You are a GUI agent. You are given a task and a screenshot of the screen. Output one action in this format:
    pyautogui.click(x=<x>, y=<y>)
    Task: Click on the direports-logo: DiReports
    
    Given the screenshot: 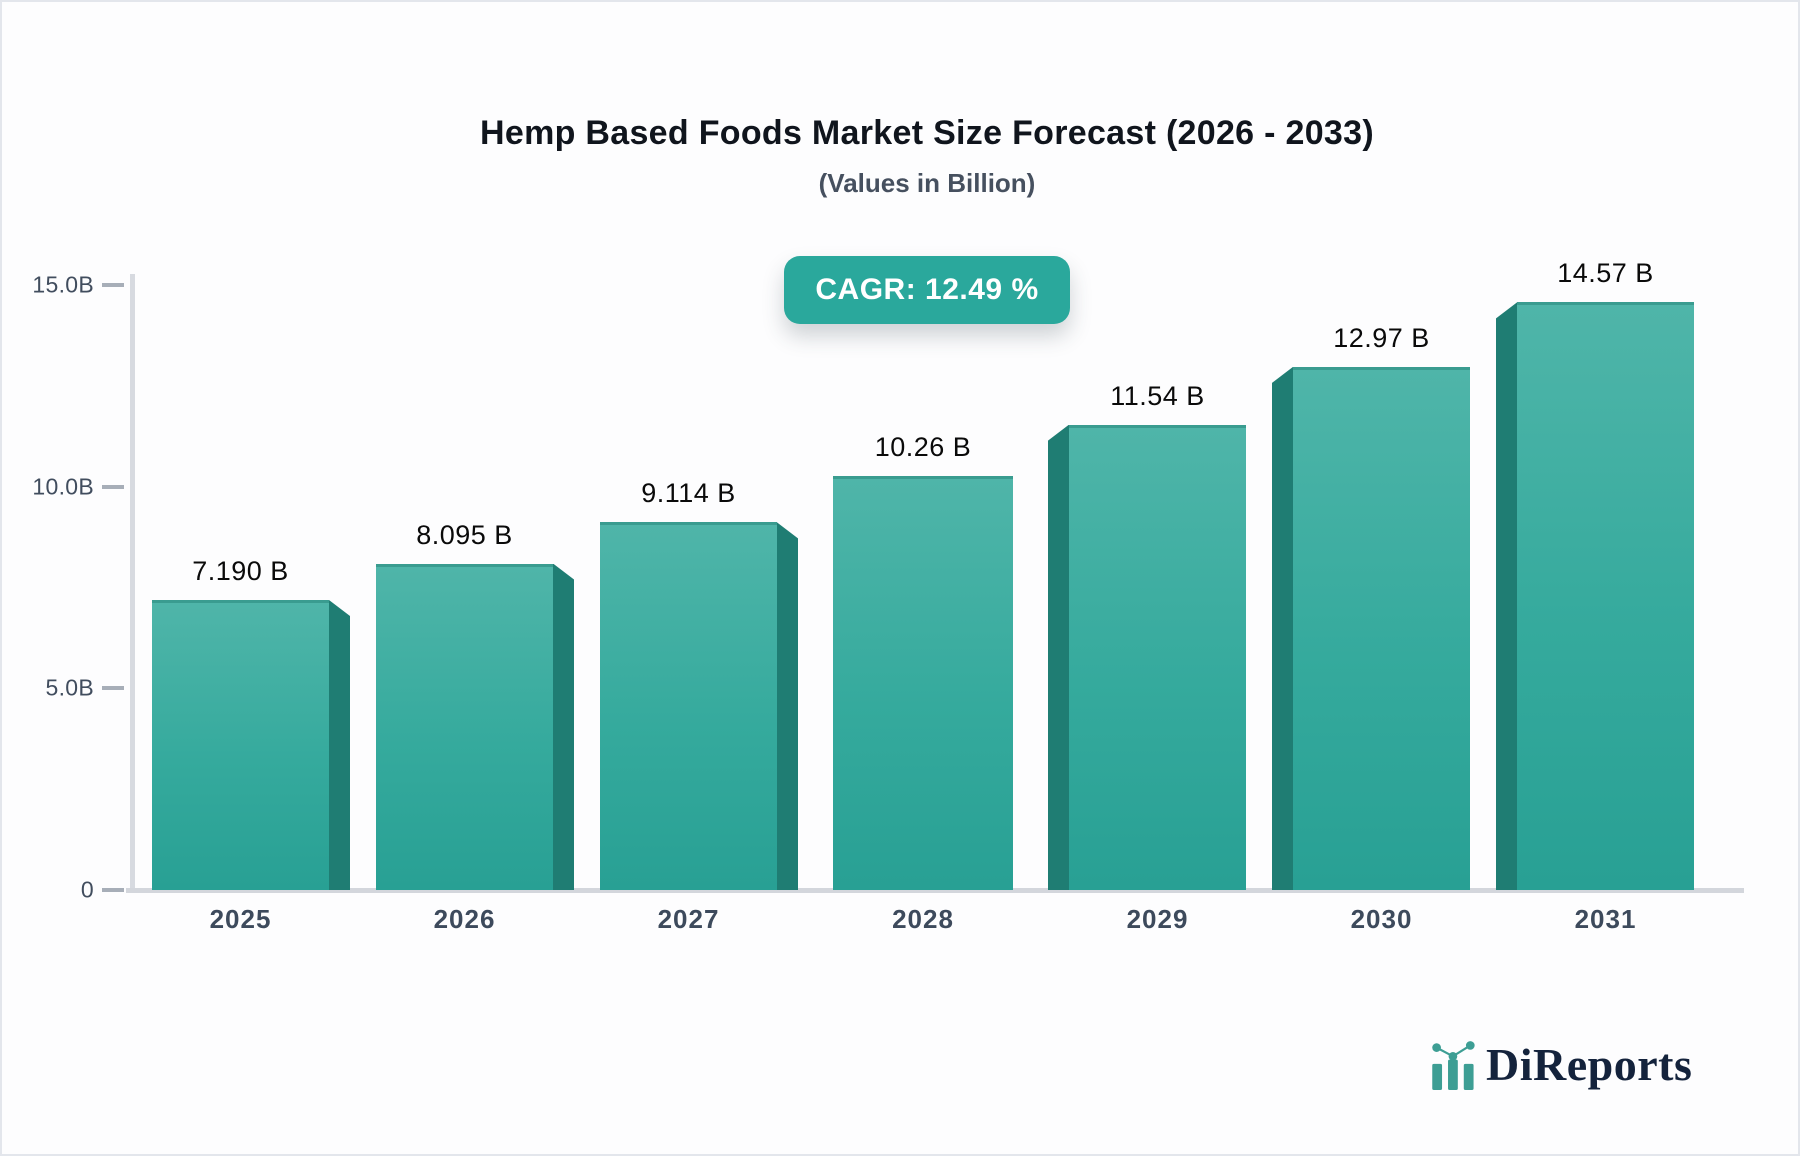 What is the action you would take?
    pyautogui.click(x=1561, y=1064)
    